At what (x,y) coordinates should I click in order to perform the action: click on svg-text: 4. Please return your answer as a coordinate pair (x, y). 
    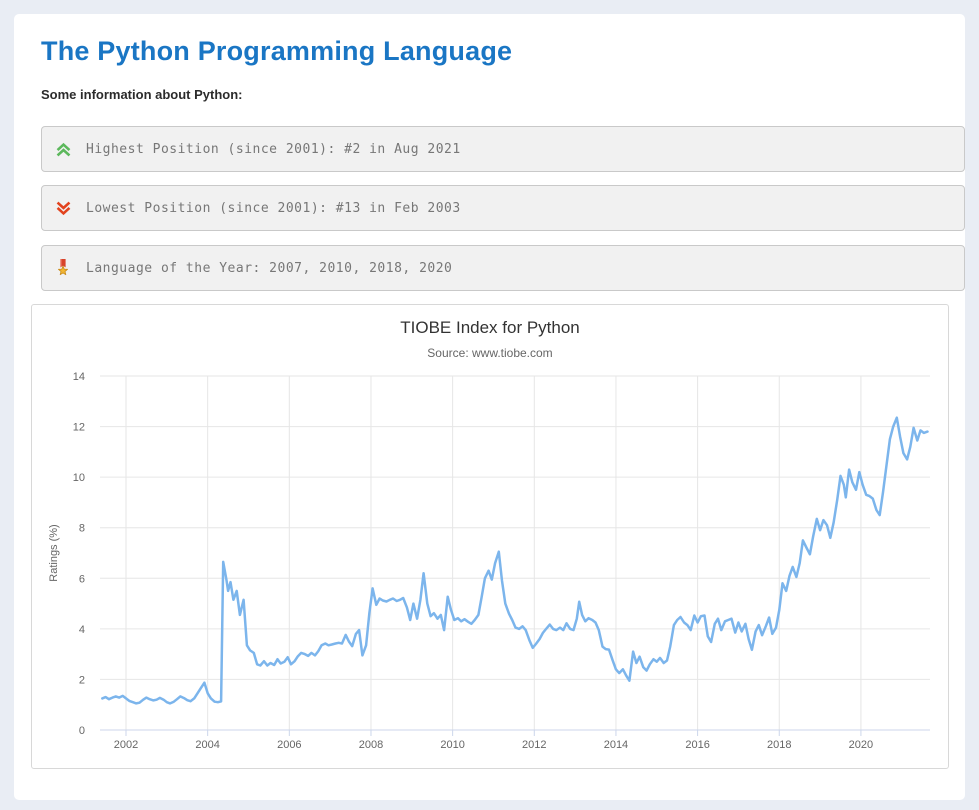
    Looking at the image, I should click on (82, 630).